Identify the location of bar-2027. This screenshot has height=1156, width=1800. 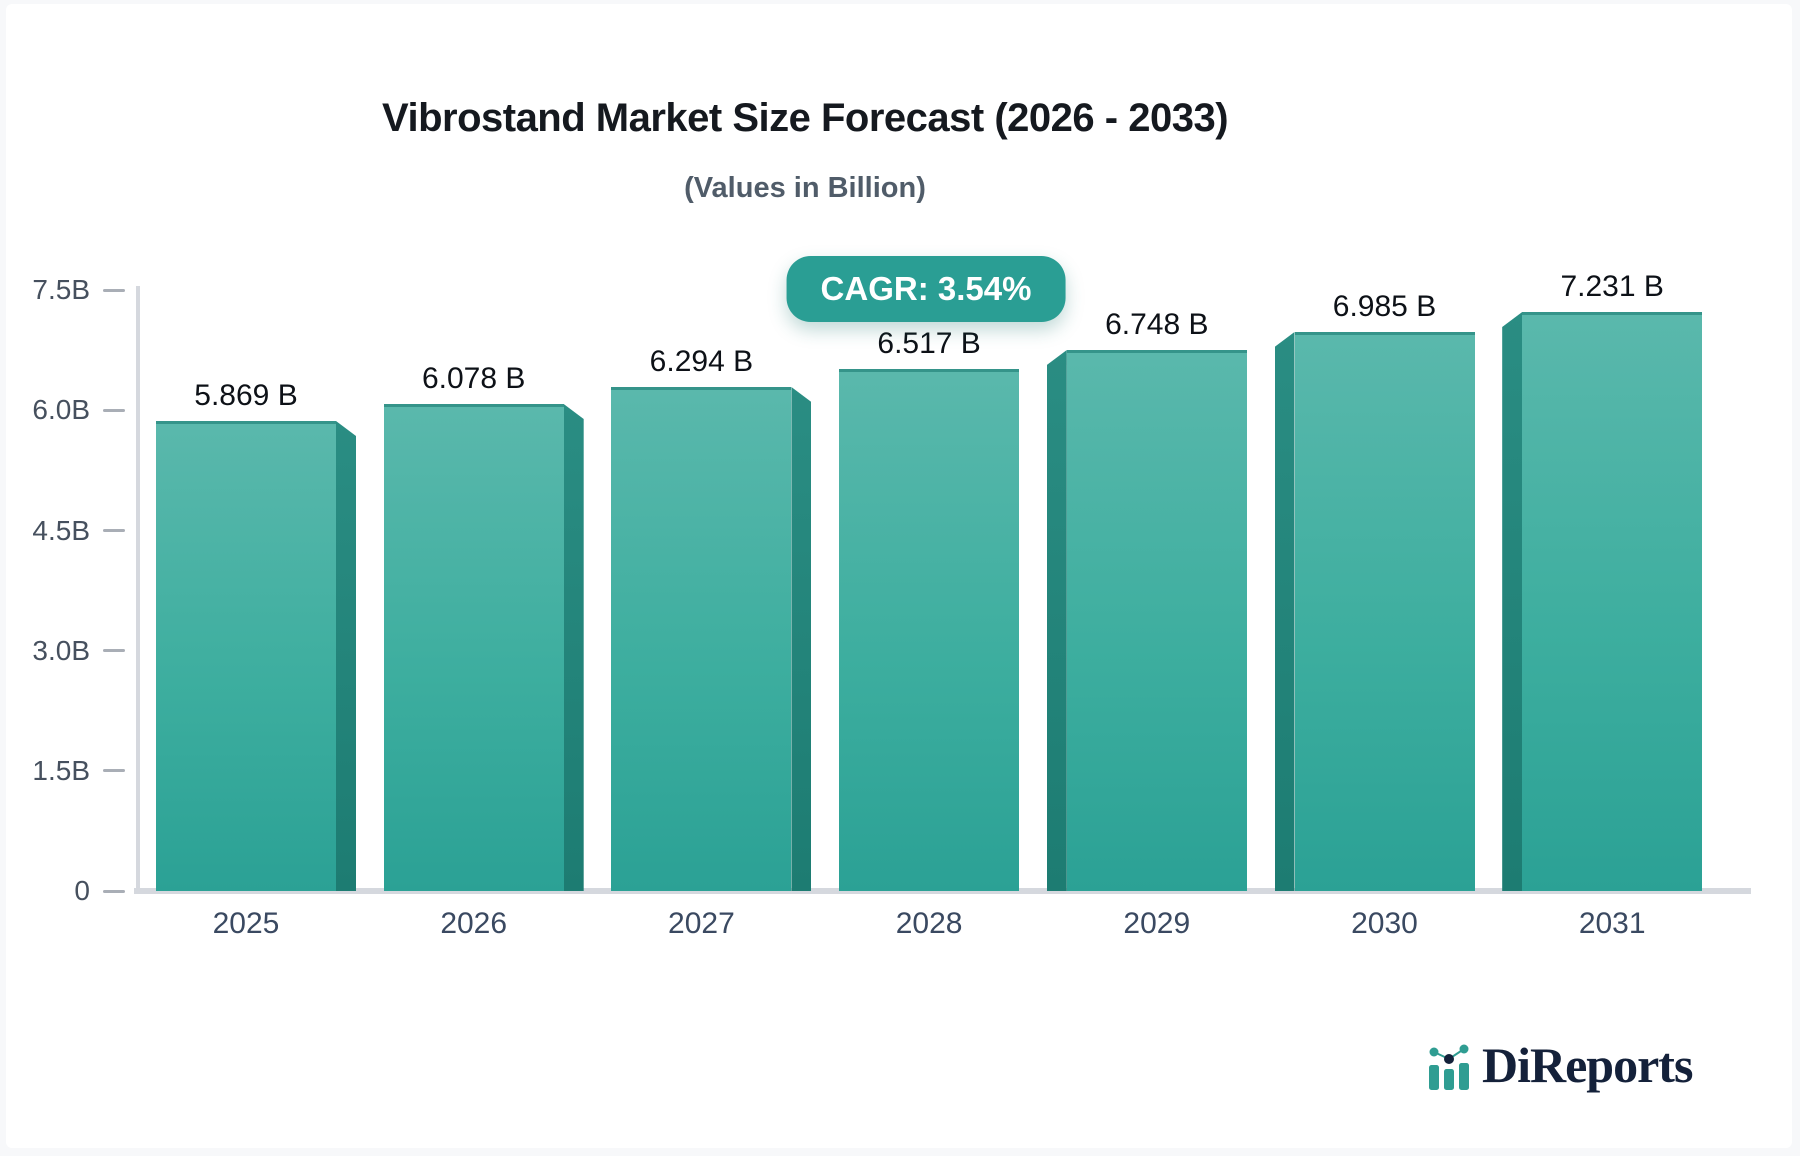
(711, 639).